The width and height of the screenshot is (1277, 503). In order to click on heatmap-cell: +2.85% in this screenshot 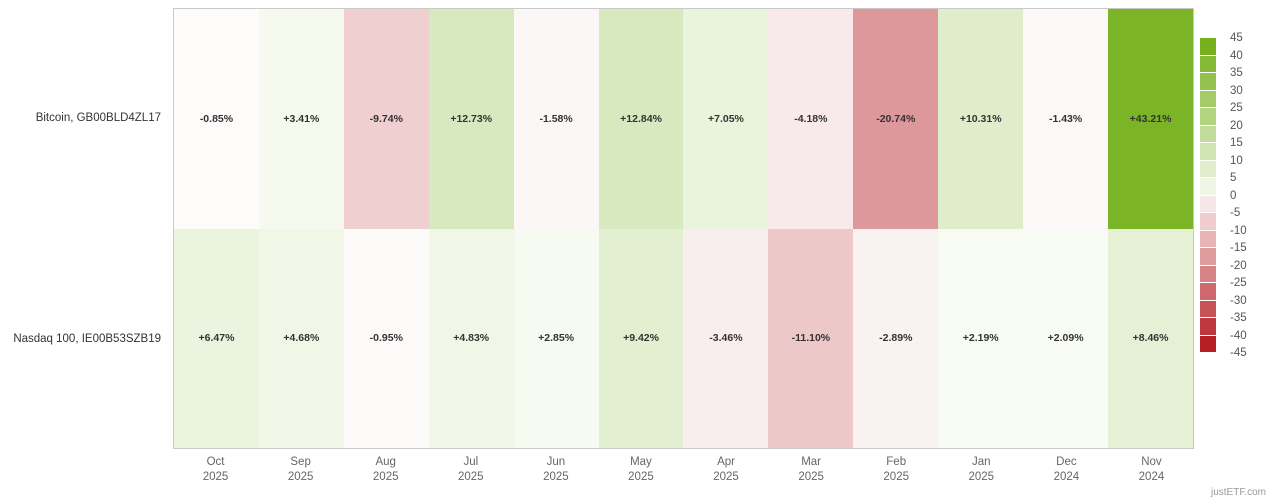, I will do `click(556, 338)`.